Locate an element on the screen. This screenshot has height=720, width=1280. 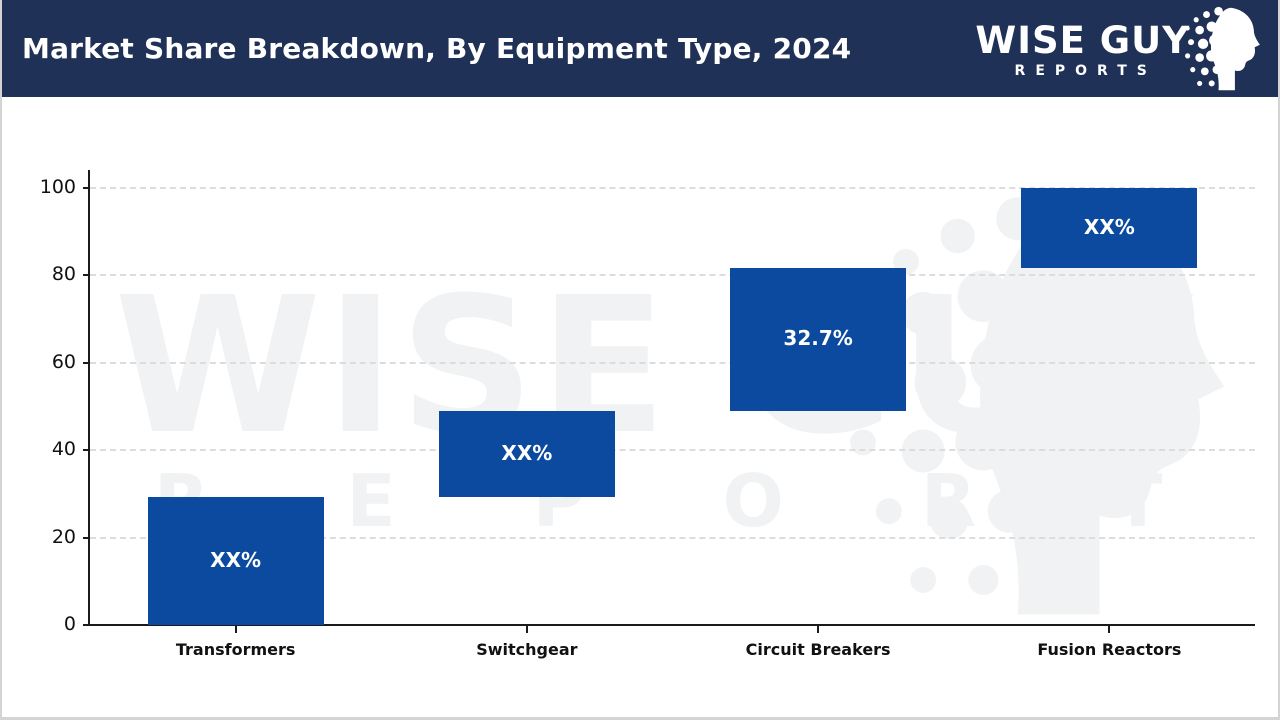
bar-switchgear: XX% is located at coordinates (526, 453).